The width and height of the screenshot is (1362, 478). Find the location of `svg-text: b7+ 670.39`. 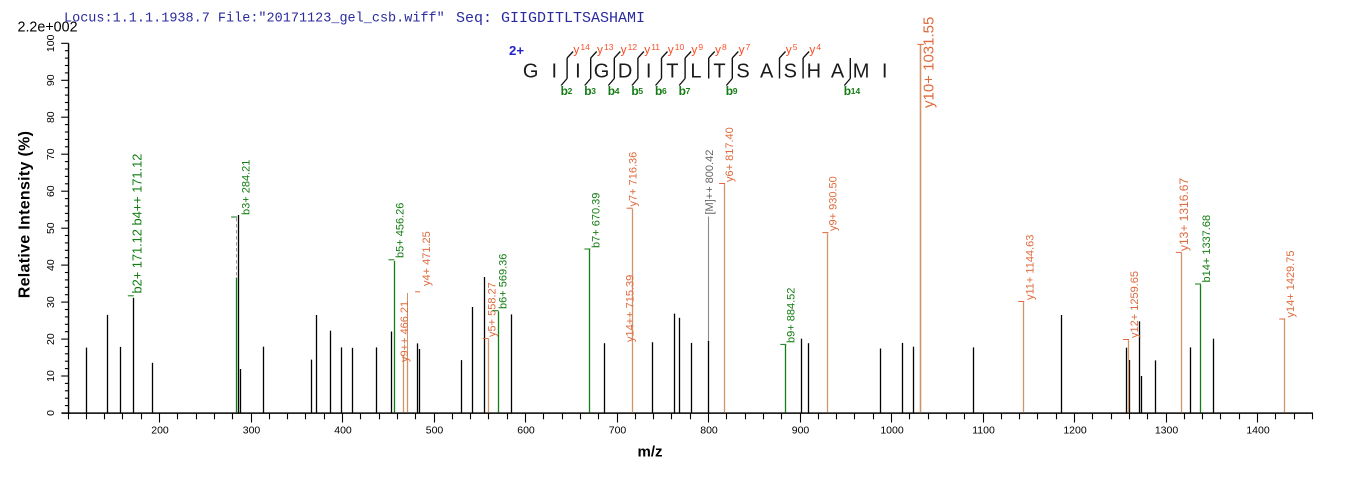

svg-text: b7+ 670.39 is located at coordinates (596, 220).